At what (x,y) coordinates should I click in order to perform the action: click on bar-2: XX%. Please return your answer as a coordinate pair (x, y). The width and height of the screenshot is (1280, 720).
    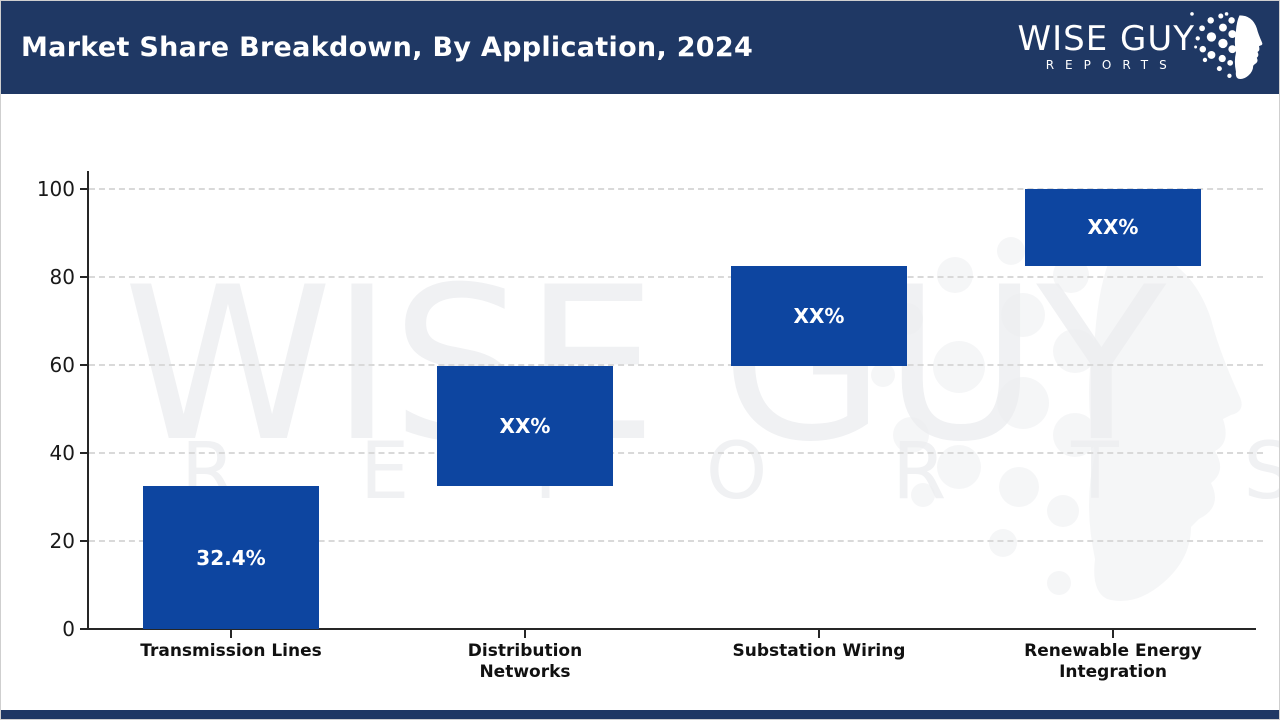
    Looking at the image, I should click on (819, 315).